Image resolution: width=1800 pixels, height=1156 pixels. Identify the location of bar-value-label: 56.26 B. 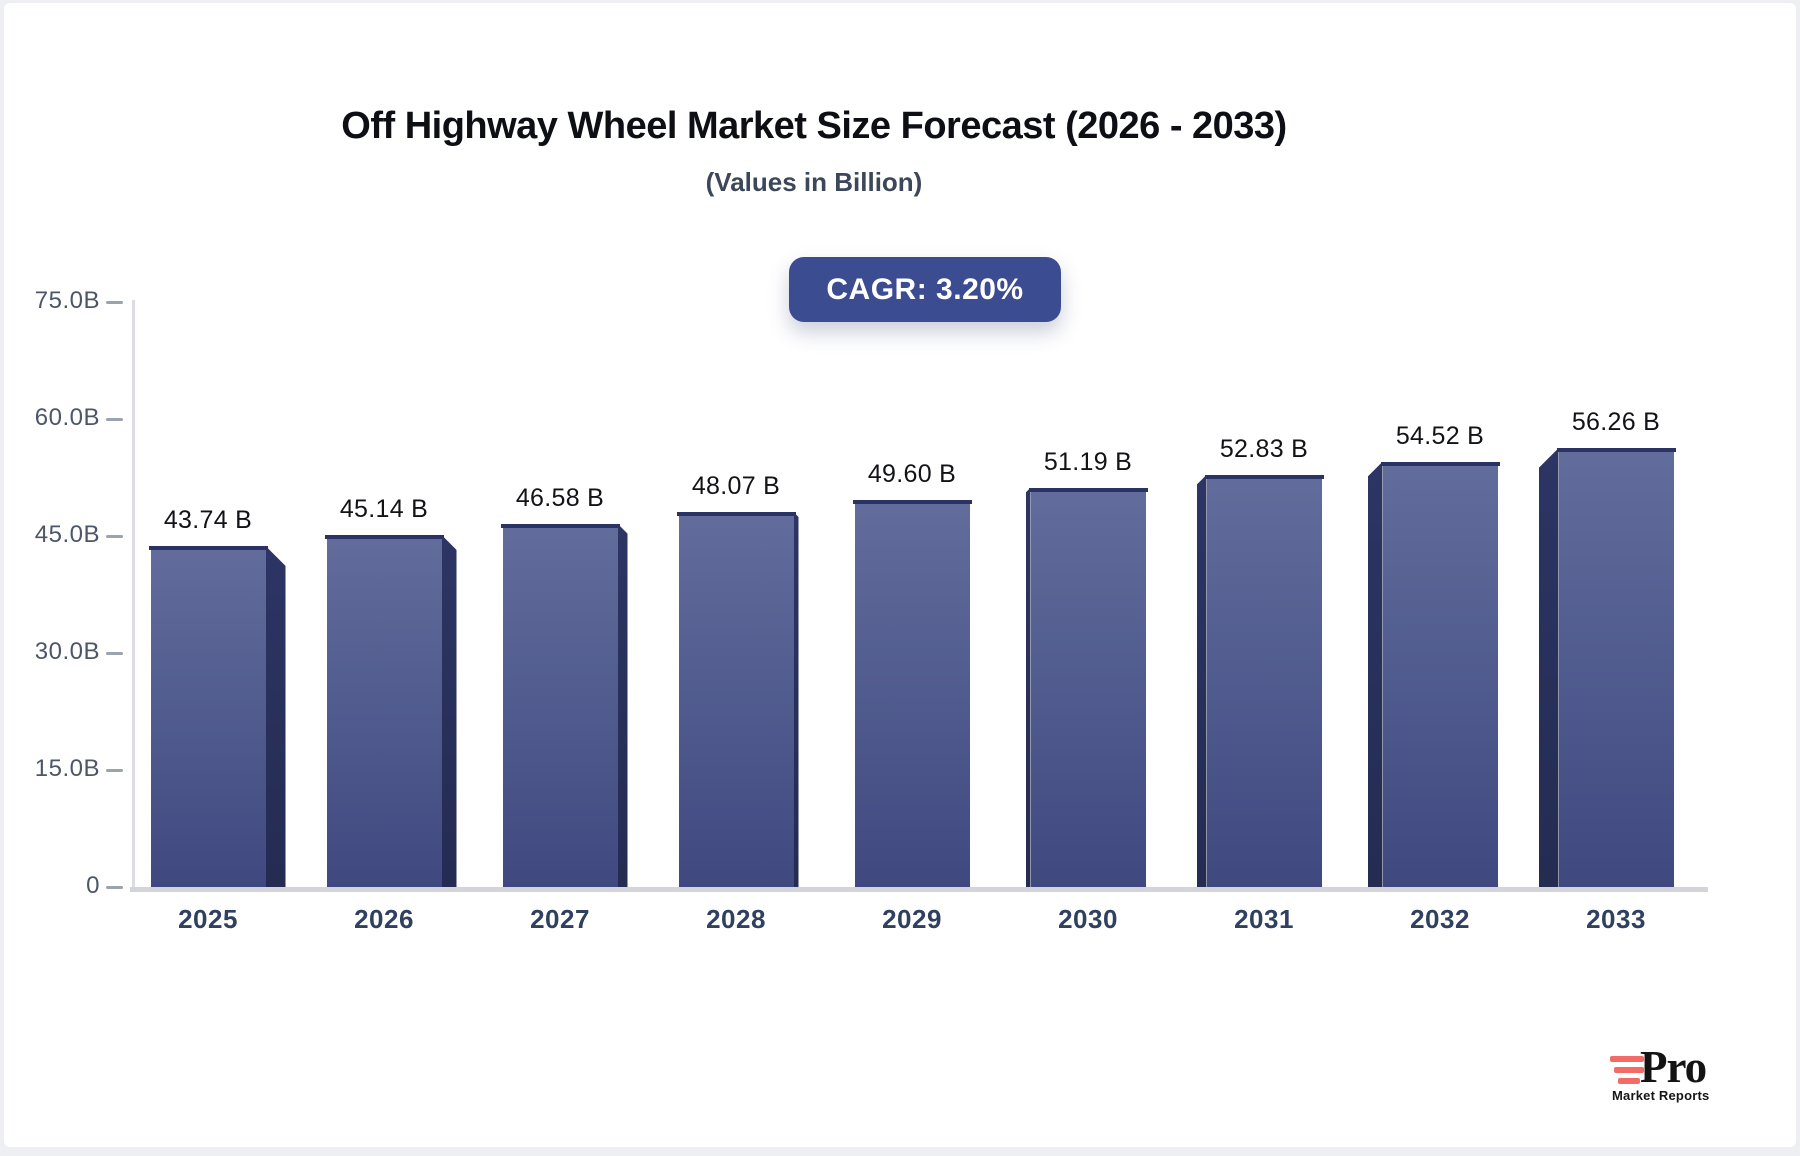
(1616, 422).